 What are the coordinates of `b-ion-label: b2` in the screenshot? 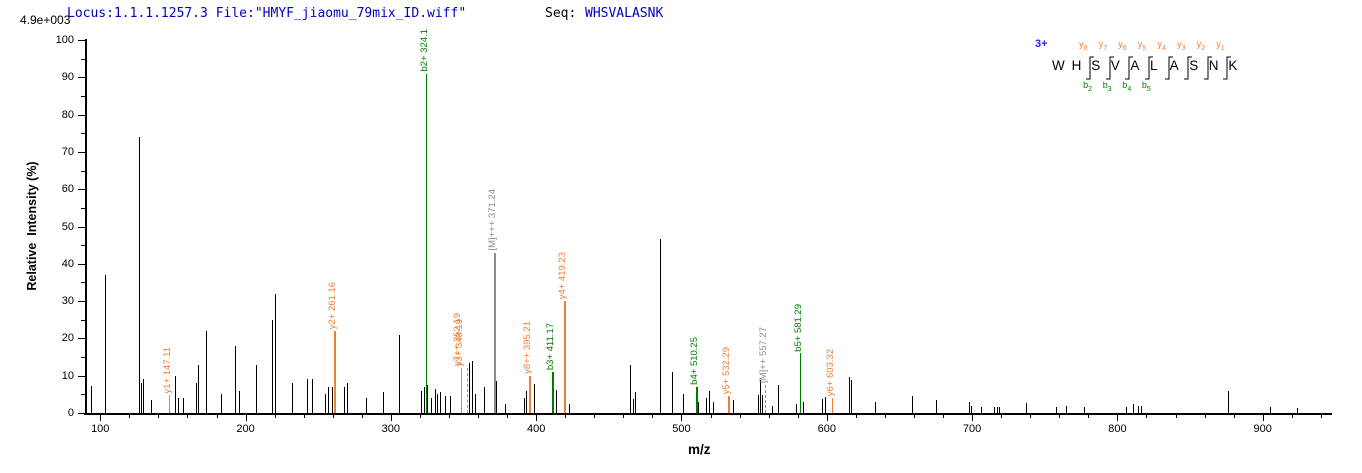 It's located at (1088, 86).